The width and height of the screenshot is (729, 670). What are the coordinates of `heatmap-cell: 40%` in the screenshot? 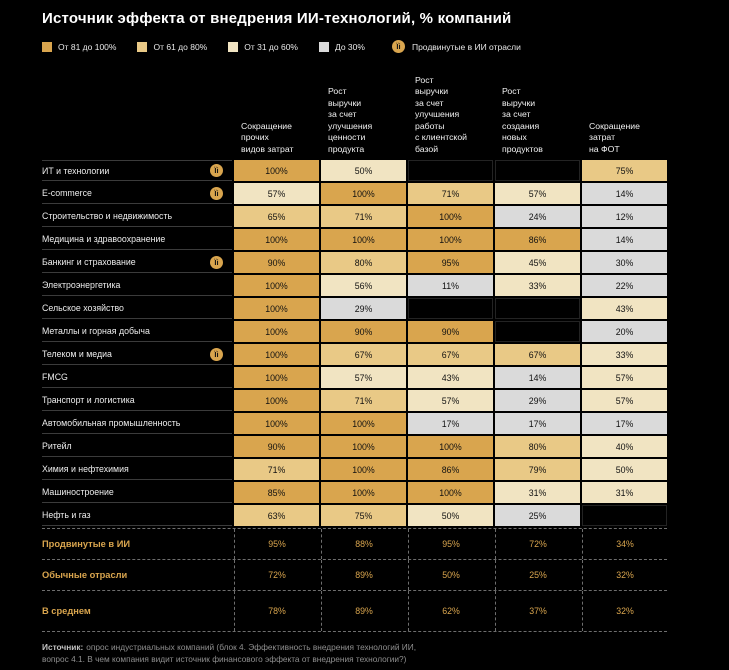 It's located at (624, 446).